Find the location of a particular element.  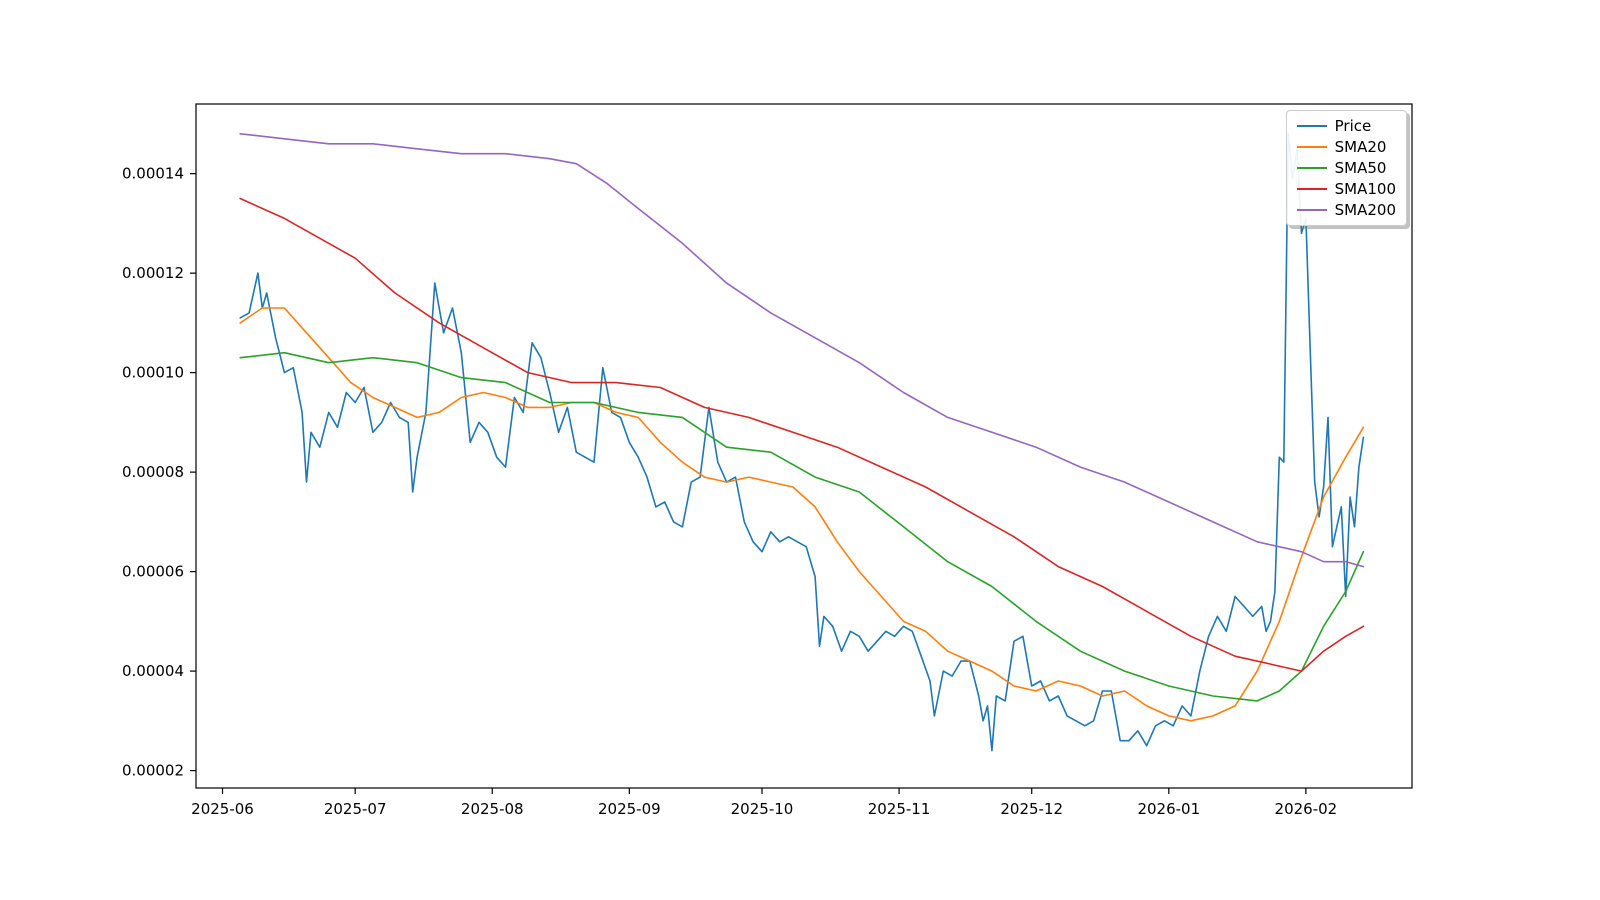

y-tick-label: 0.00004 is located at coordinates (153, 671).